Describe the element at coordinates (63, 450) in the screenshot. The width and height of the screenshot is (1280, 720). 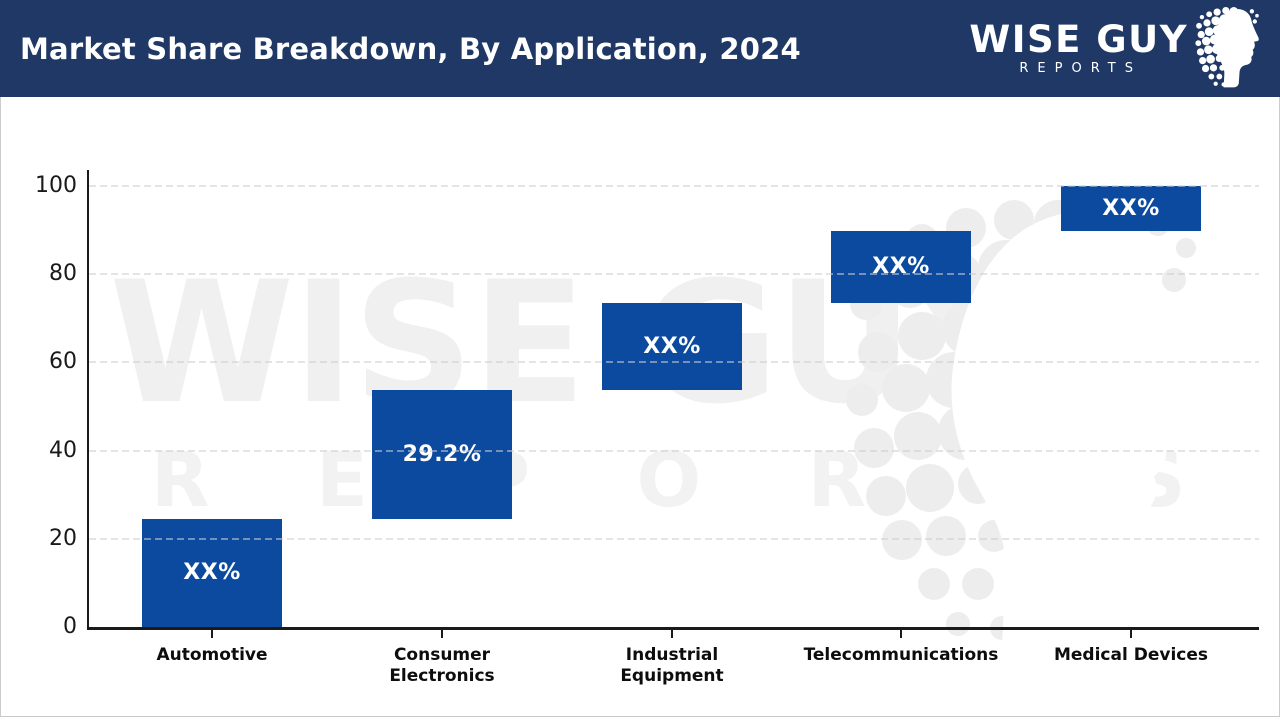
I see `y-tick-label-40: 40` at that location.